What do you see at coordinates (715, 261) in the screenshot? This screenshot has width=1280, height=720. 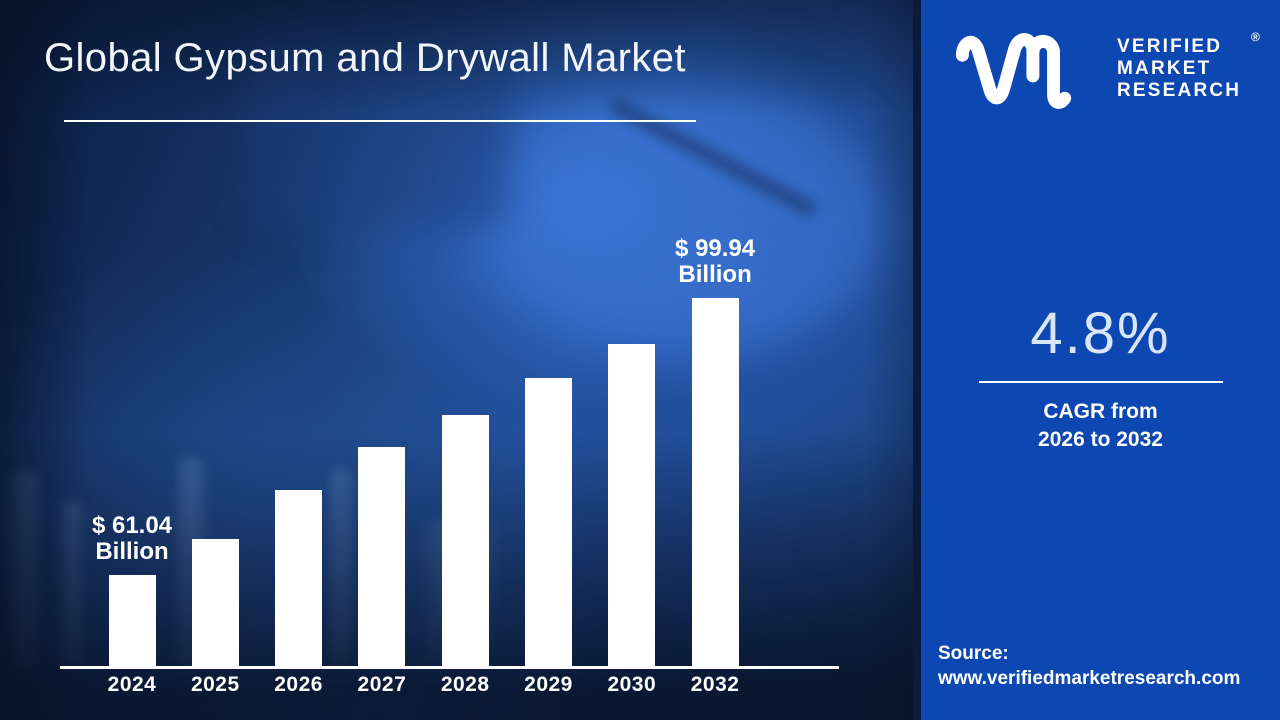 I see `data-label-2032: $ 99.94 Billion` at bounding box center [715, 261].